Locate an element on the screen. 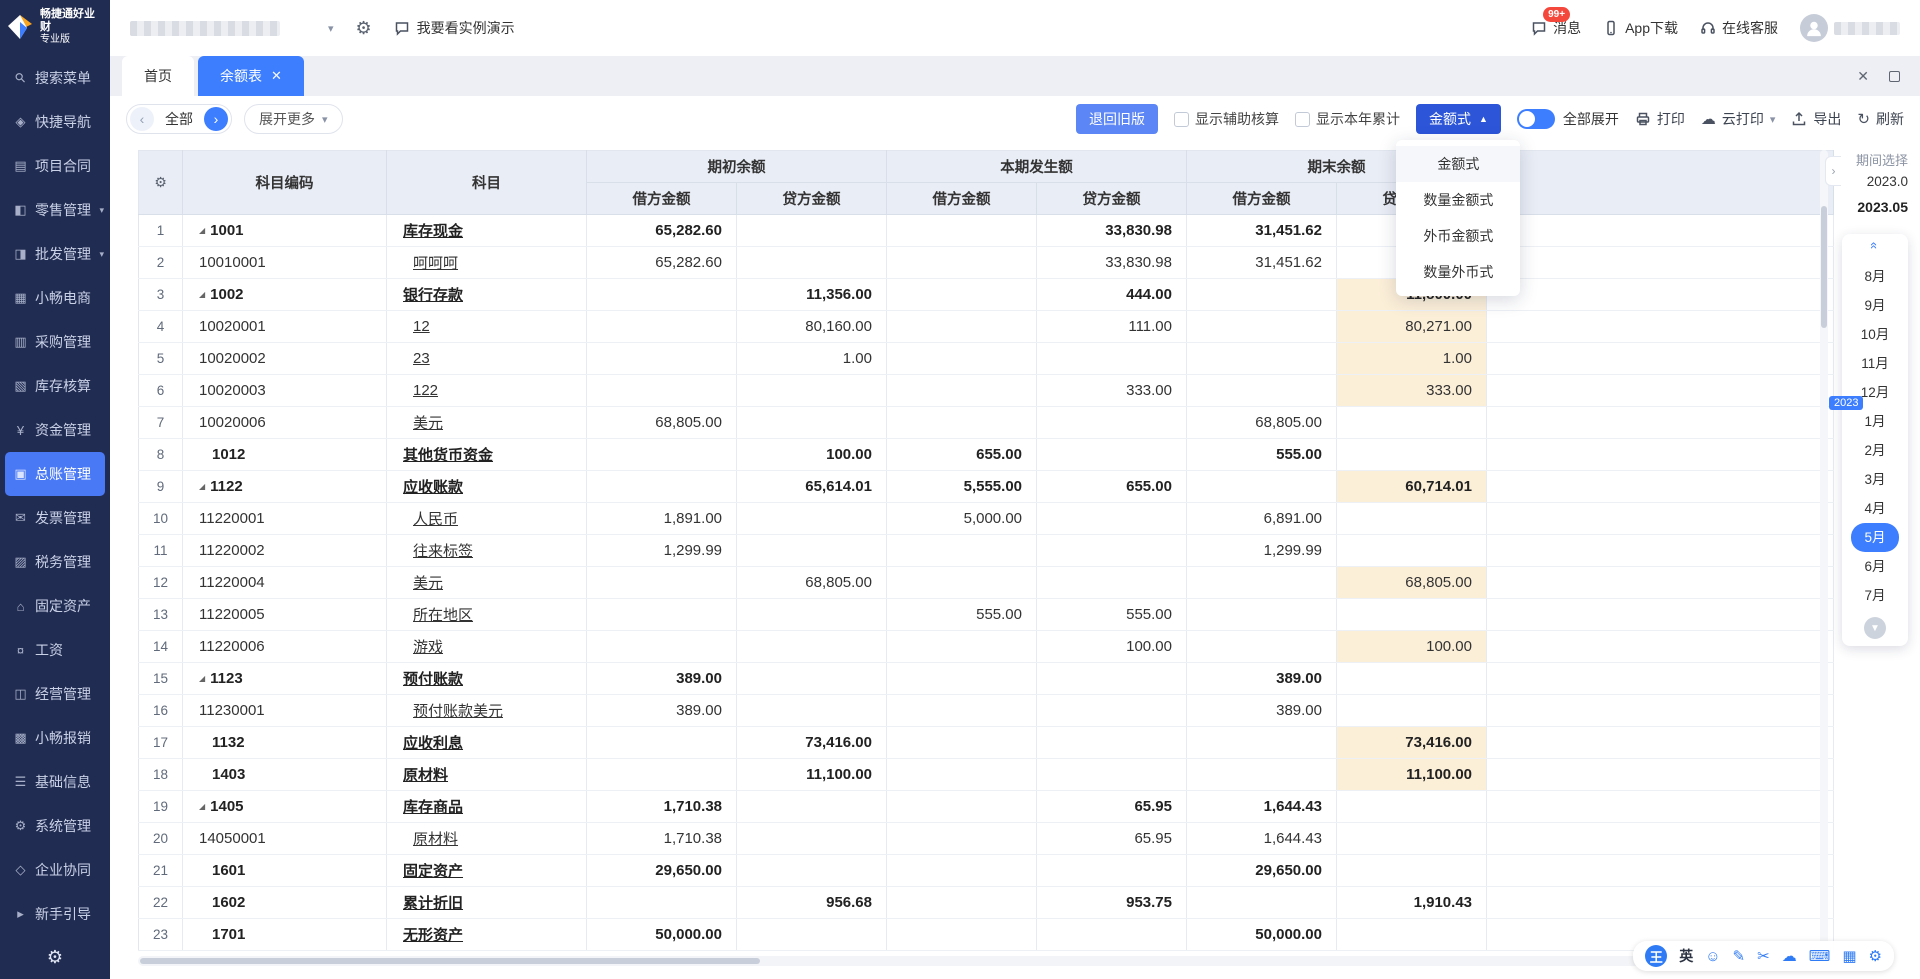 The height and width of the screenshot is (979, 1920). horizontal-scrollbar is located at coordinates (985, 961).